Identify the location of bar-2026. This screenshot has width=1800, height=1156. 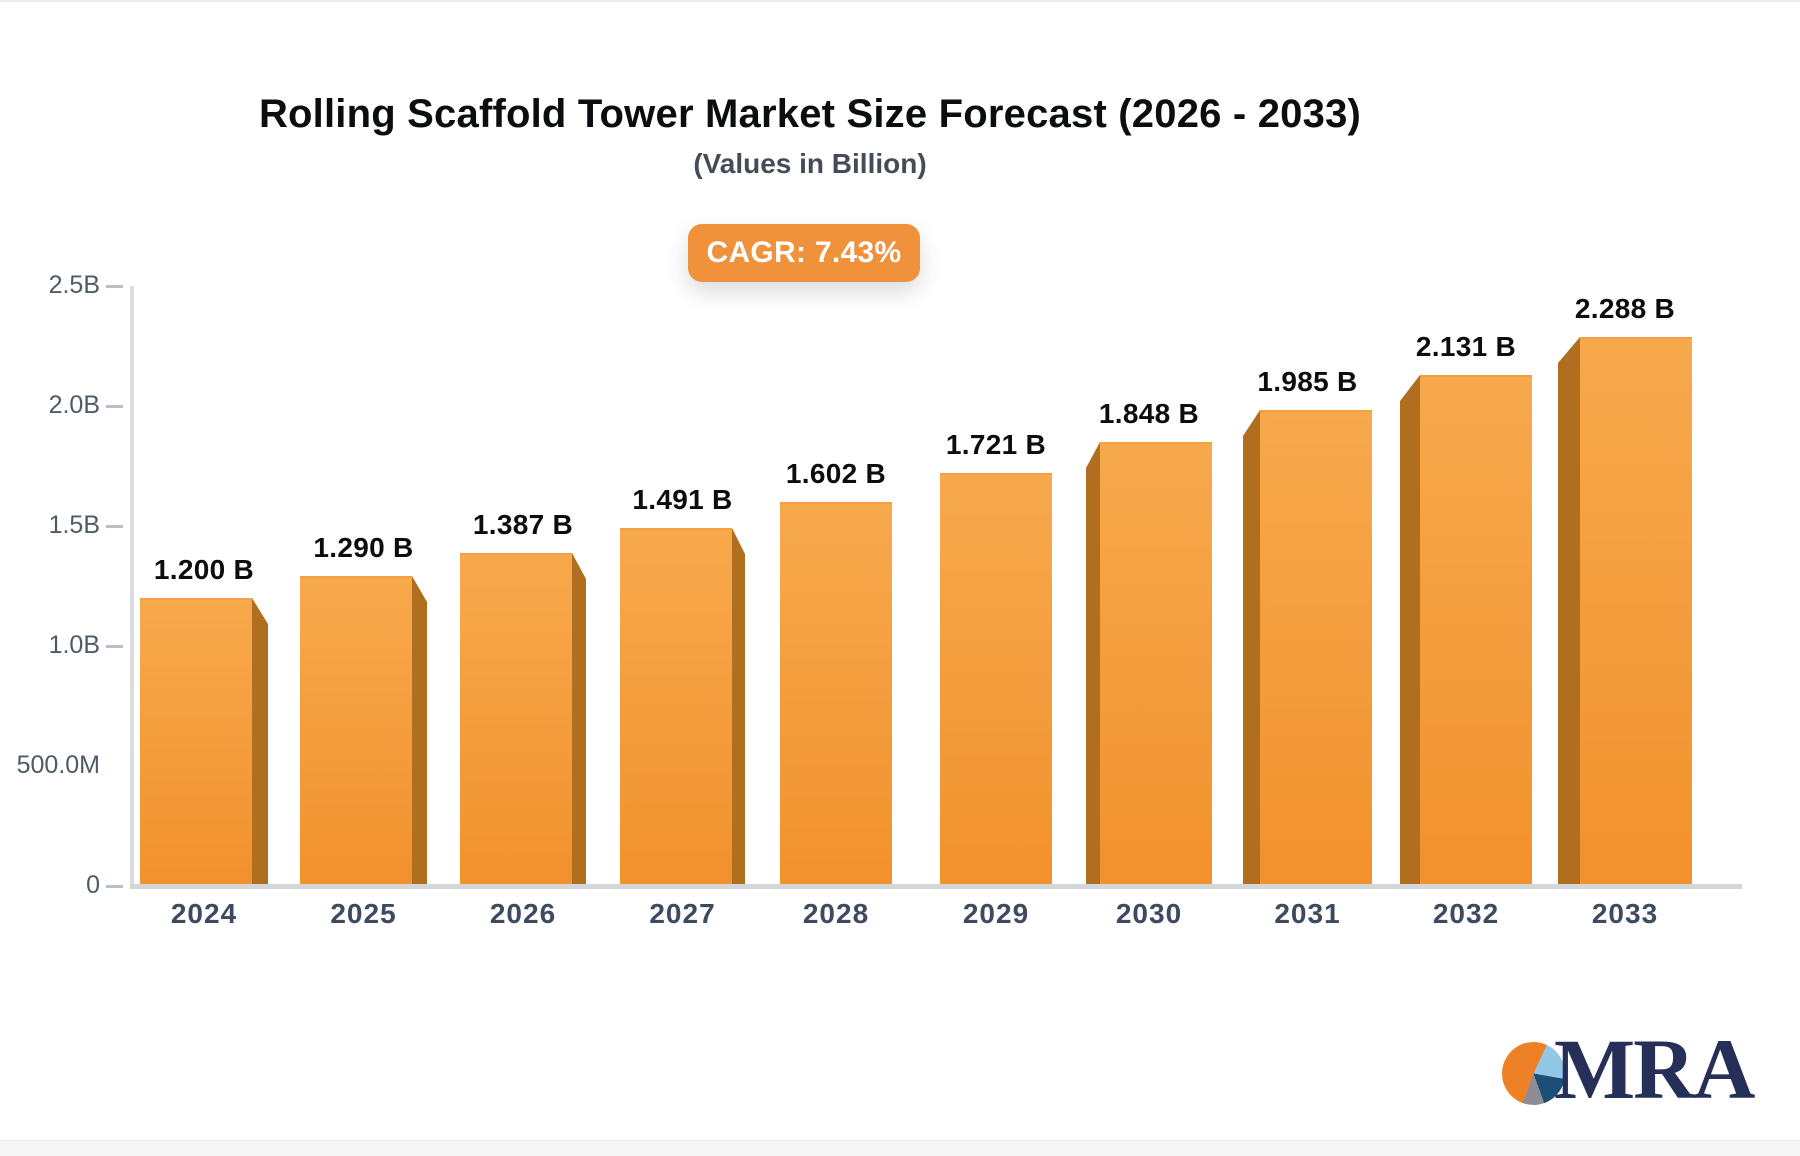
(523, 719).